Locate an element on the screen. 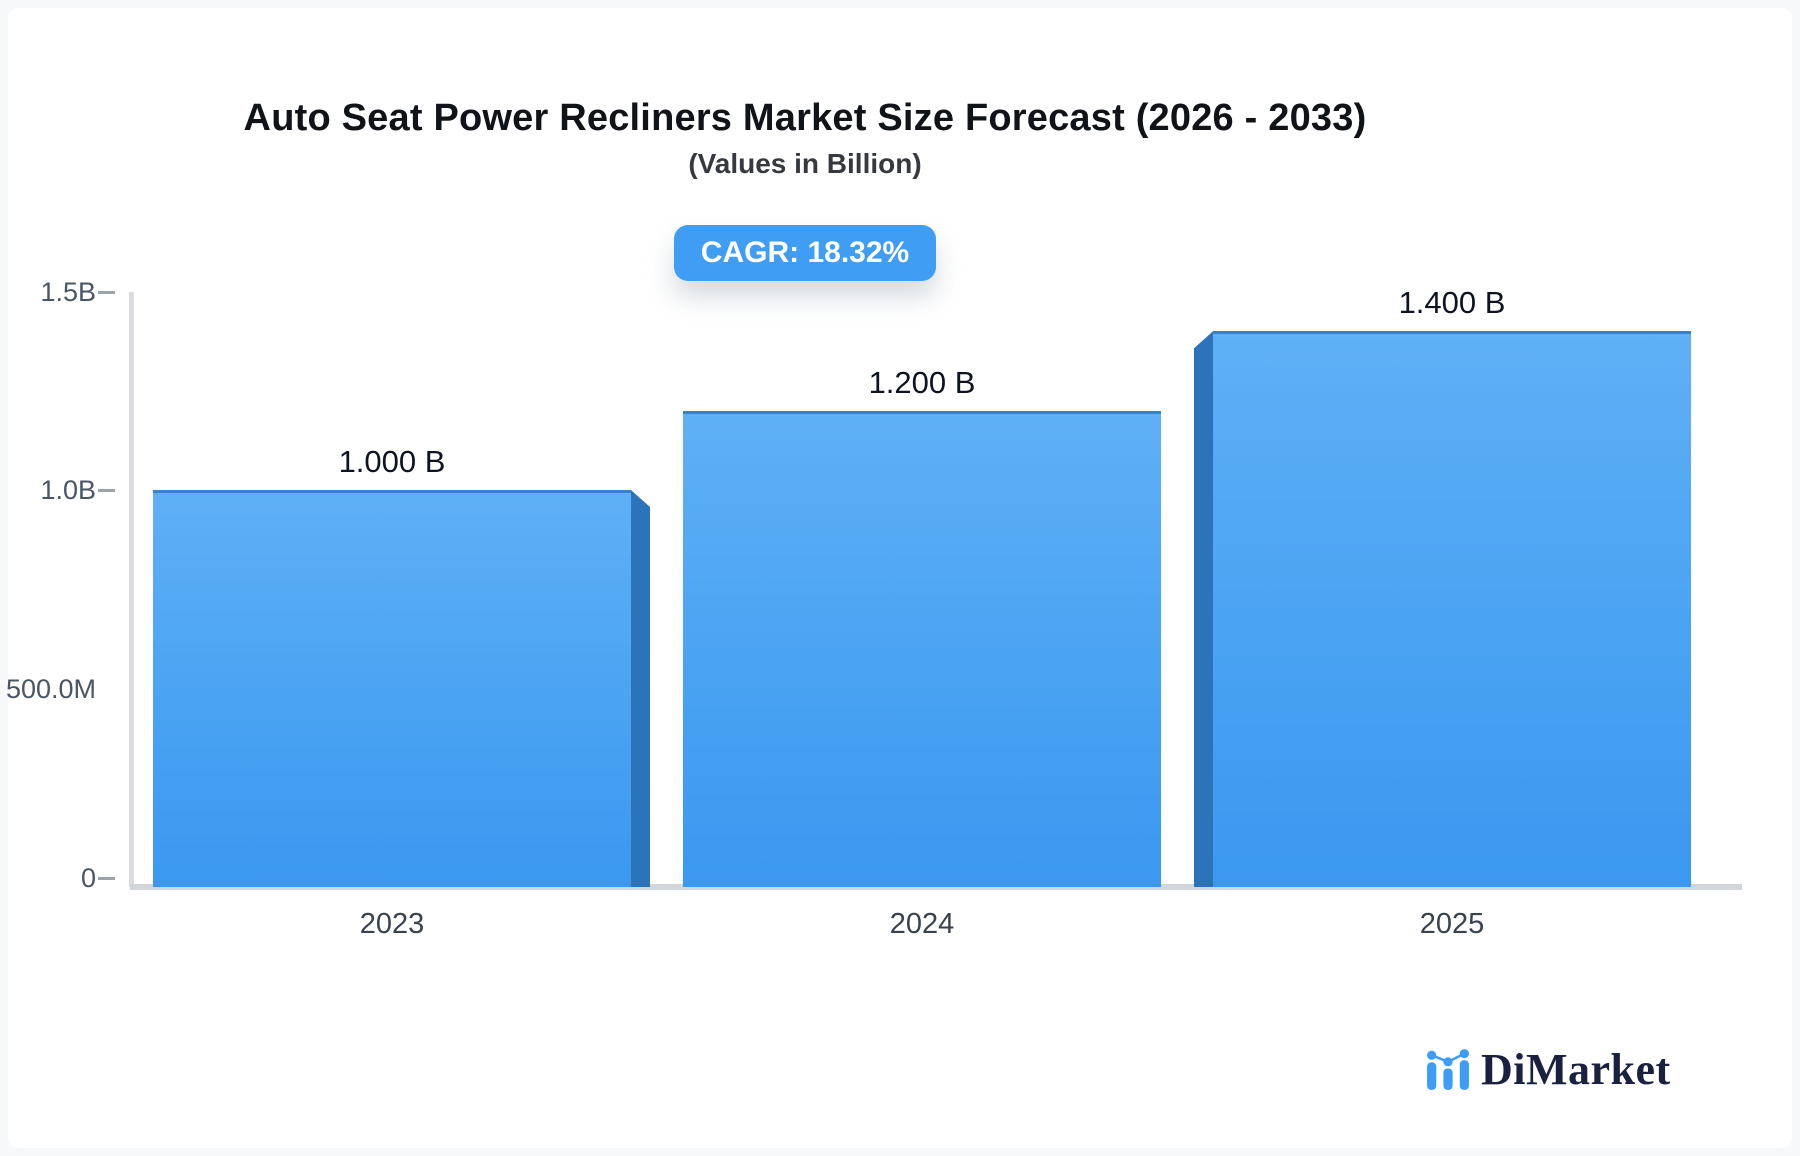  cagr-badge-row: CAGR: 18.32% is located at coordinates (805, 253).